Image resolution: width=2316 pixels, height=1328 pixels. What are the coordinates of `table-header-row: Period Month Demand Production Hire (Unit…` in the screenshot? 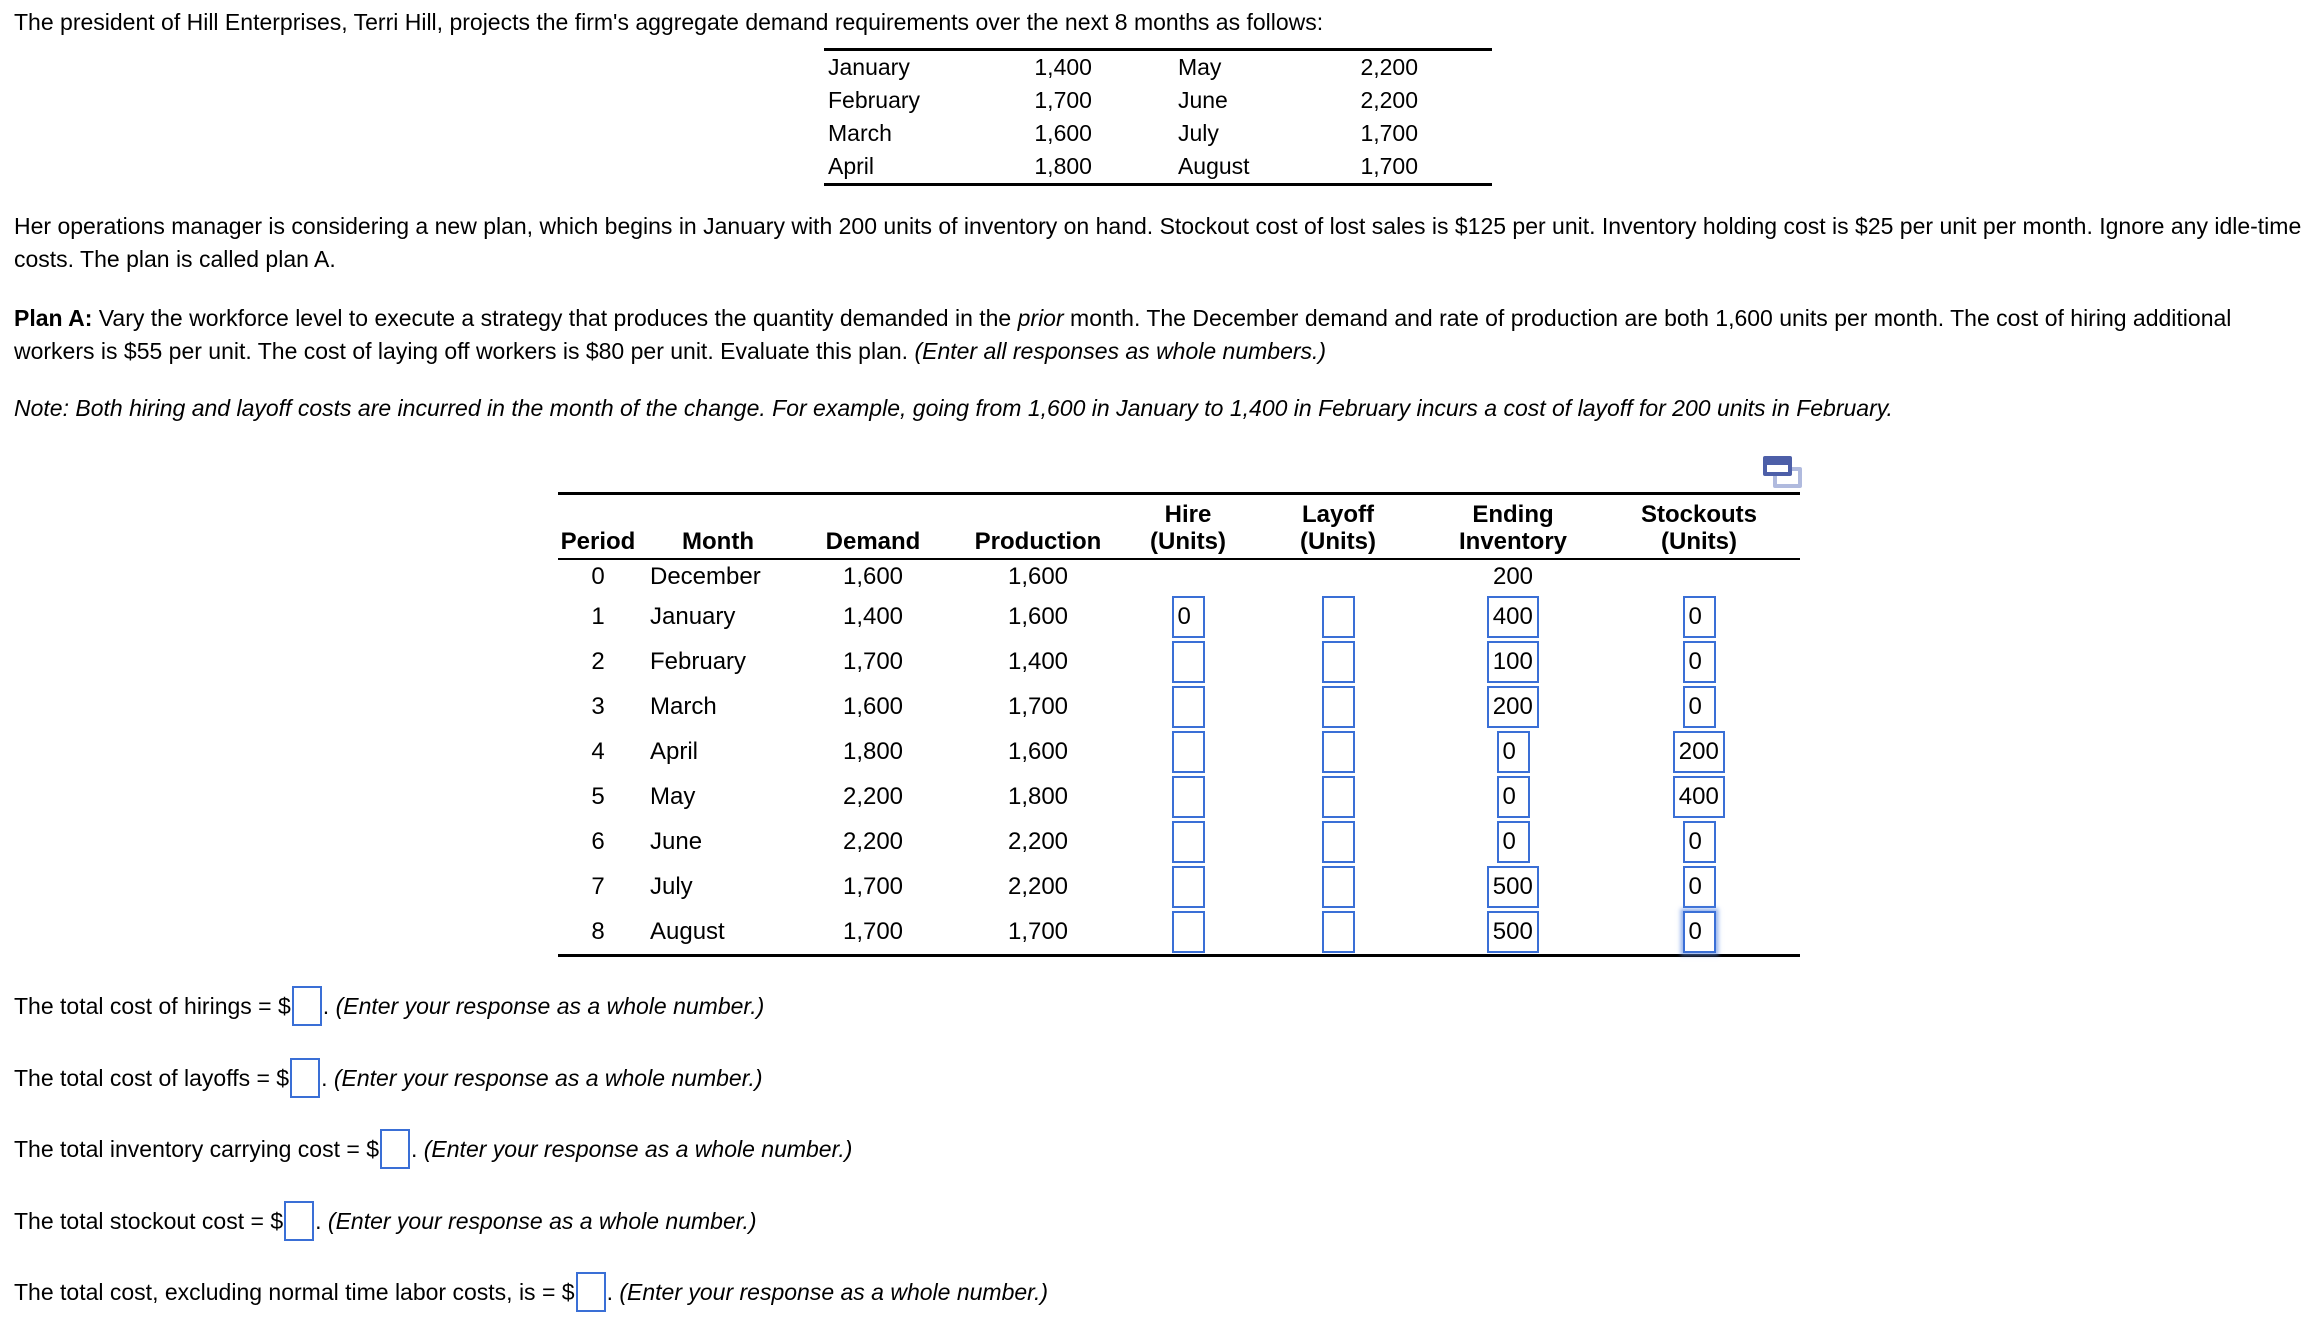 It's located at (1179, 526).